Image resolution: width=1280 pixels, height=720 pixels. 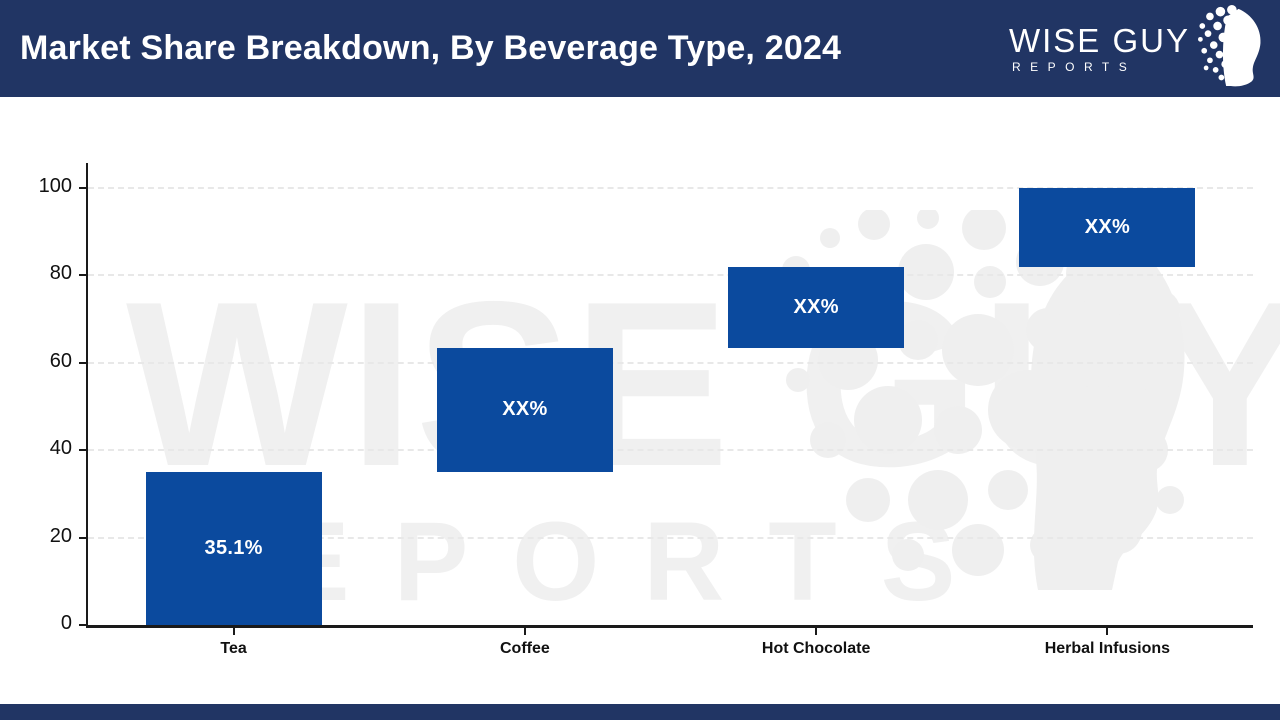 What do you see at coordinates (60, 535) in the screenshot?
I see `y-tick-label: 20` at bounding box center [60, 535].